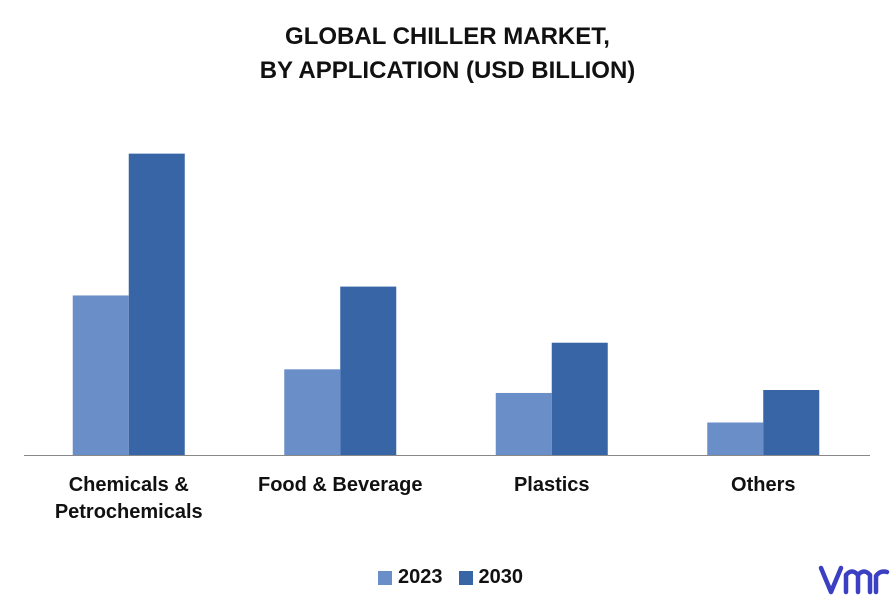 This screenshot has height=611, width=895. Describe the element at coordinates (385, 577) in the screenshot. I see `legend-swatch-2023` at that location.